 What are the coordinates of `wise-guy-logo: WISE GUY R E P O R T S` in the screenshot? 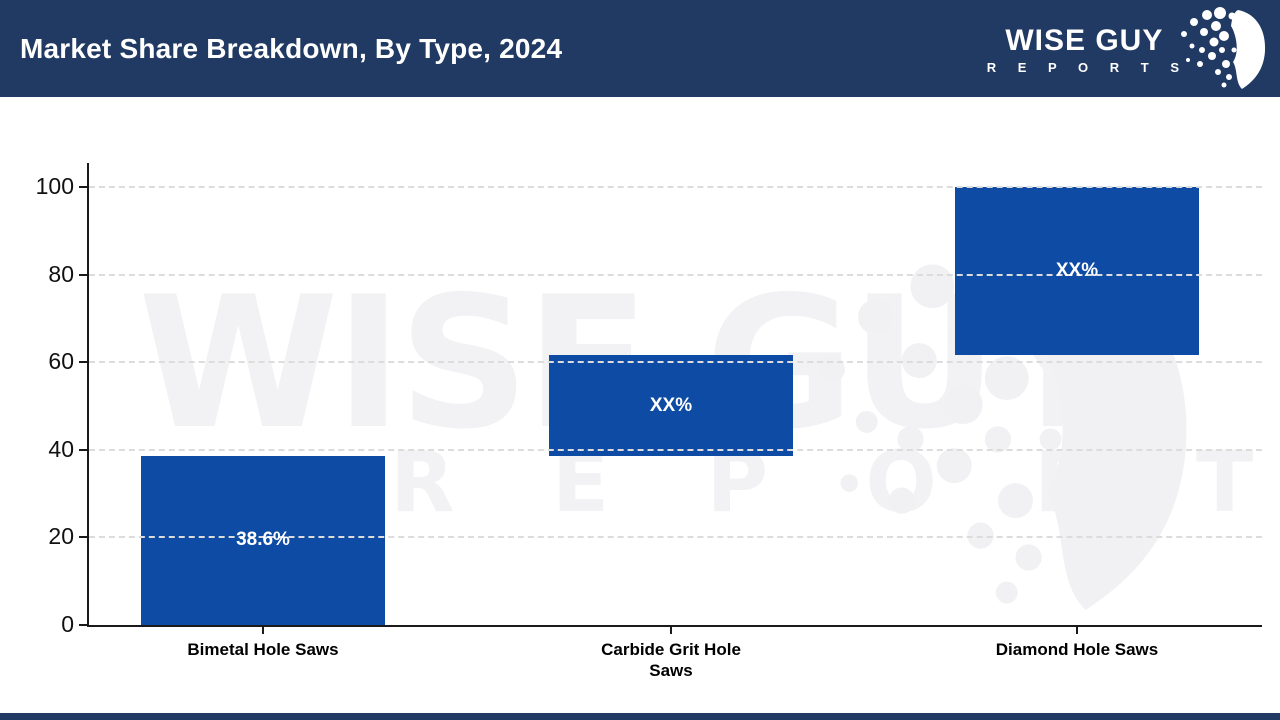 It's located at (1125, 49).